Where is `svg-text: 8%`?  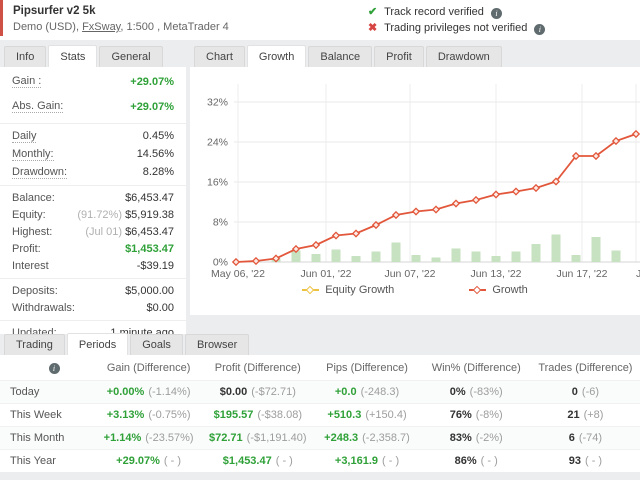 svg-text: 8% is located at coordinates (220, 223).